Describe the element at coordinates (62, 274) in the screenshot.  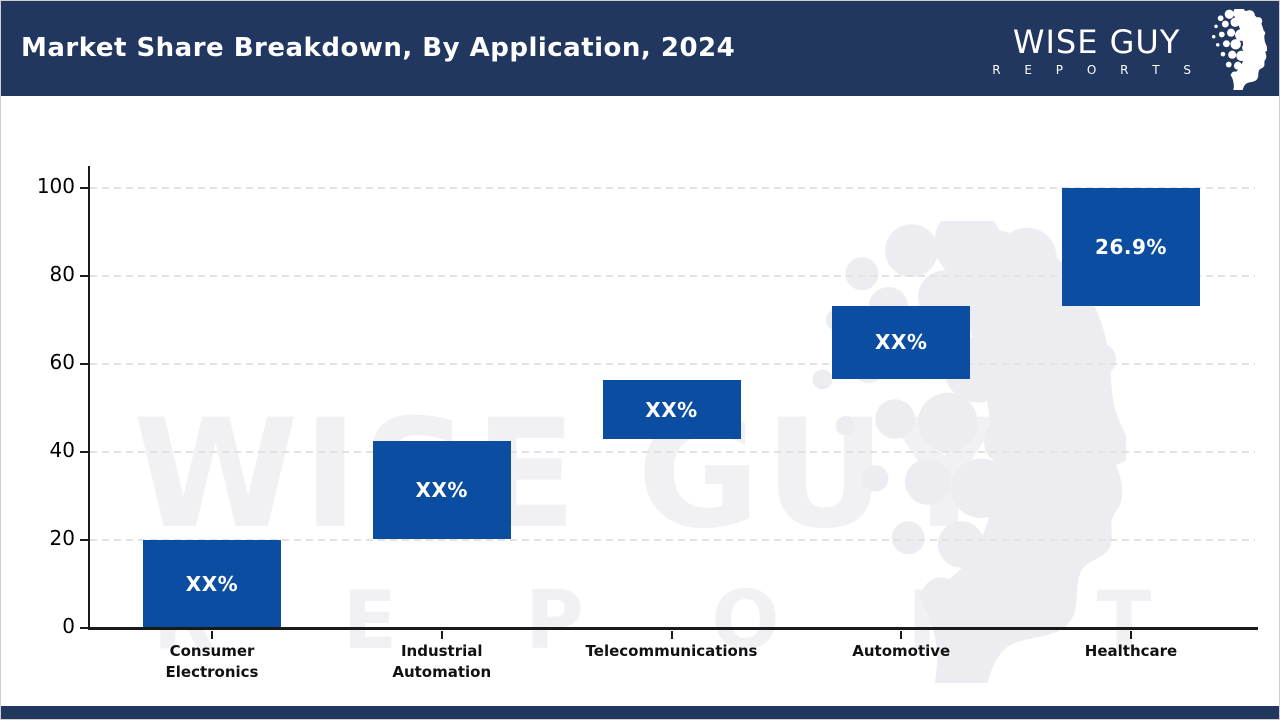
I see `y-tick-label: 80` at that location.